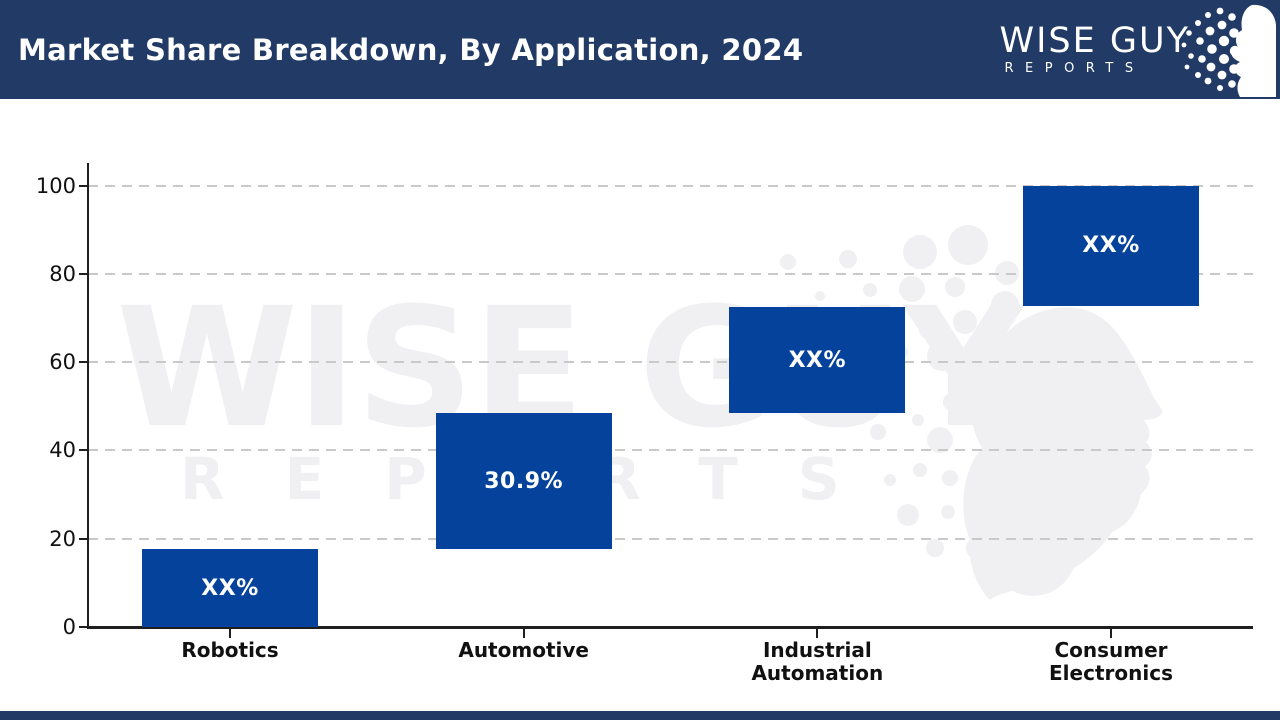 The height and width of the screenshot is (720, 1280). Describe the element at coordinates (230, 650) in the screenshot. I see `category-label: Robotics` at that location.